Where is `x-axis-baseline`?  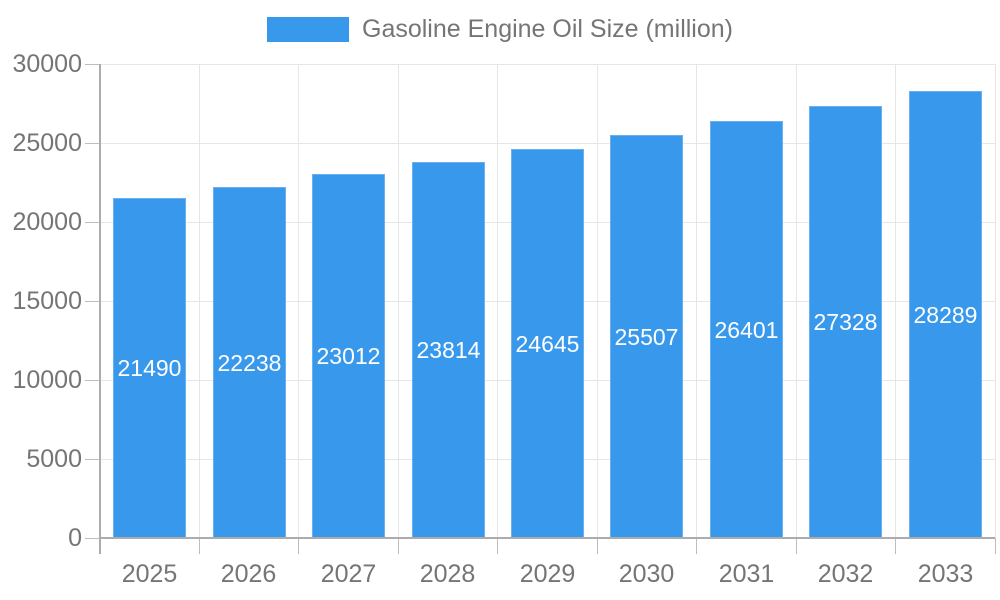
x-axis-baseline is located at coordinates (547, 538).